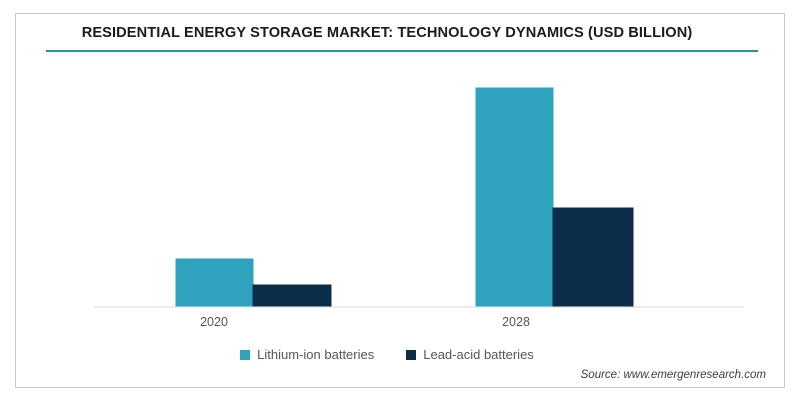  I want to click on bar-2020-lead-acid, so click(292, 295).